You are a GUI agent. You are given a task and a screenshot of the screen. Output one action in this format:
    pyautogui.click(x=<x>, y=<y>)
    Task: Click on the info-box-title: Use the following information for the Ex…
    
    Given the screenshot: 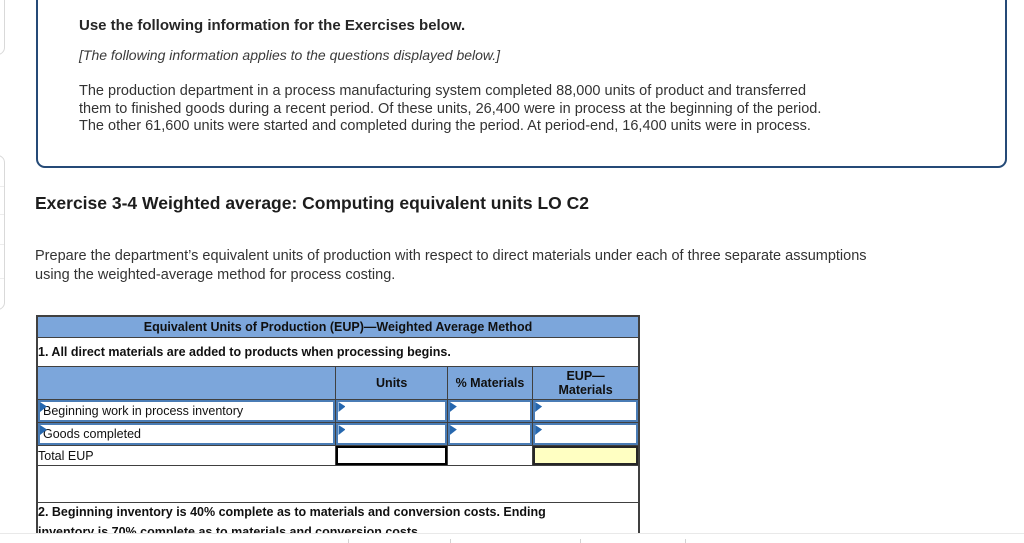 What is the action you would take?
    pyautogui.click(x=272, y=25)
    